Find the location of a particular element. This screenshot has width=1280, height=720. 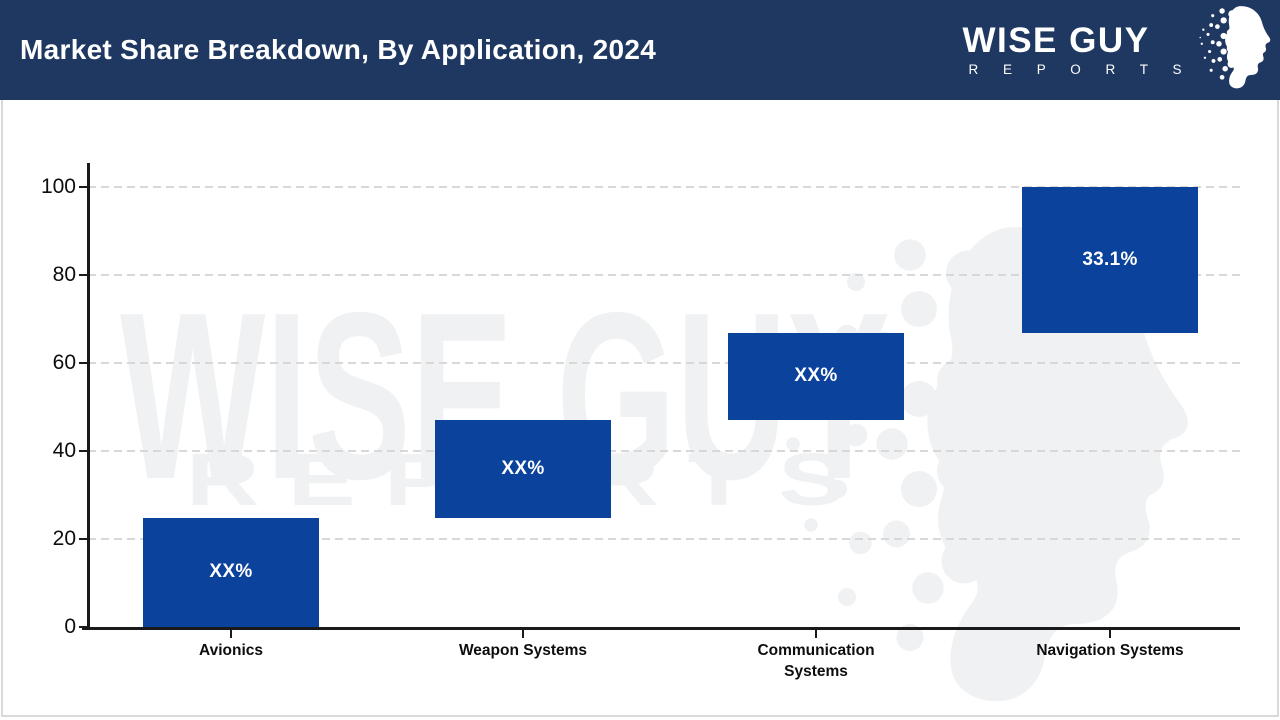

category-label-3: Communication Systems is located at coordinates (816, 661).